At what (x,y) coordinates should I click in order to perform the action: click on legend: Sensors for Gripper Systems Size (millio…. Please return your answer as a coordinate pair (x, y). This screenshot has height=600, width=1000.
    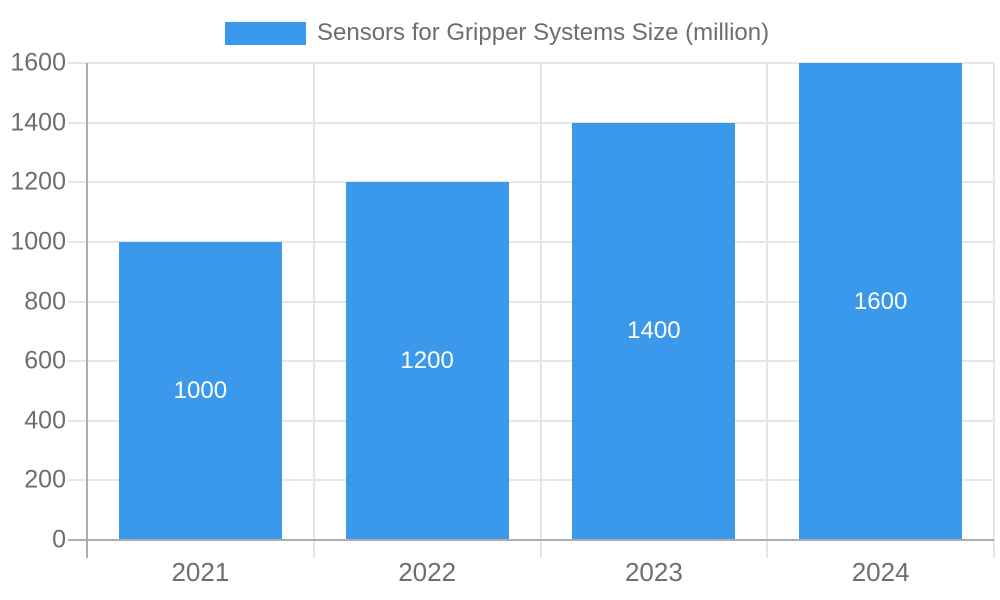
    Looking at the image, I should click on (497, 33).